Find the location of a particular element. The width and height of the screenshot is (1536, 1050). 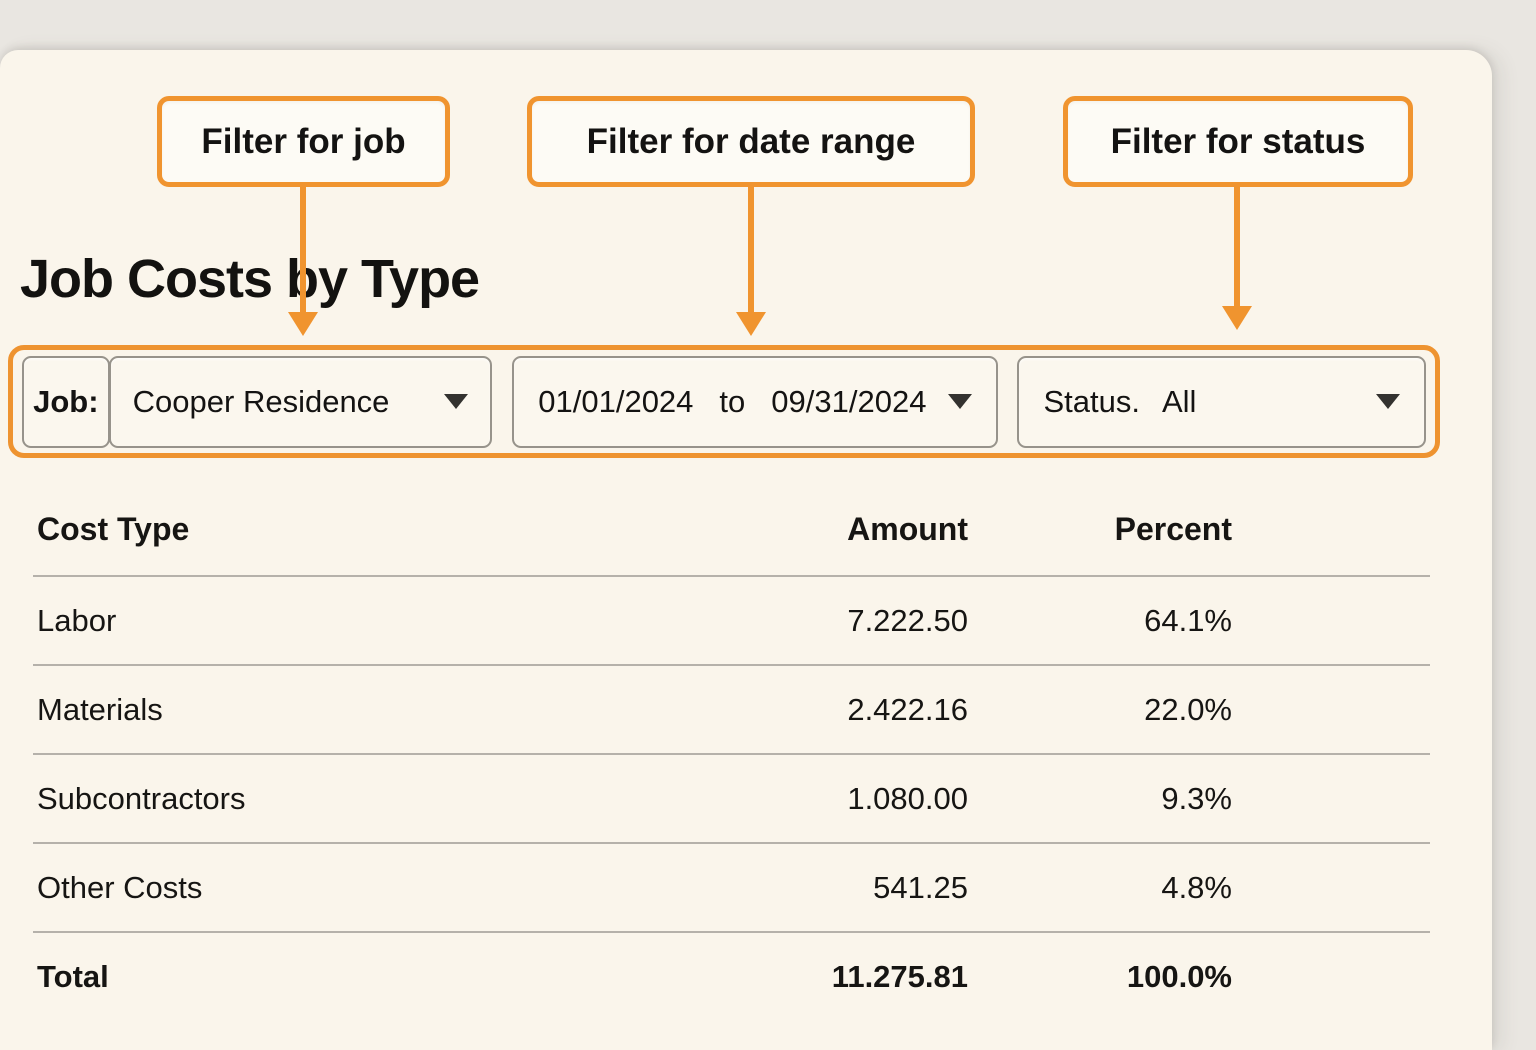

cost-type-cell: Subcontractors is located at coordinates (141, 798).